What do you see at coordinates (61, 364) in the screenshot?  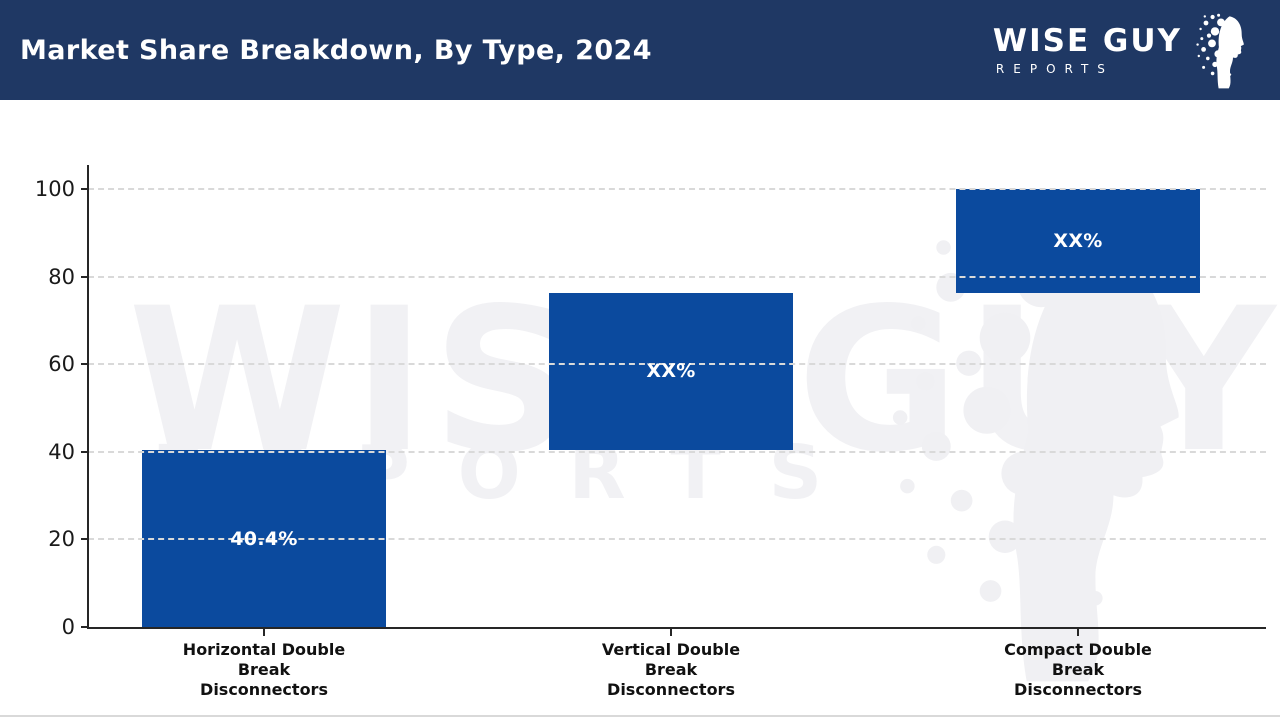 I see `y-tick-label-60: 60` at bounding box center [61, 364].